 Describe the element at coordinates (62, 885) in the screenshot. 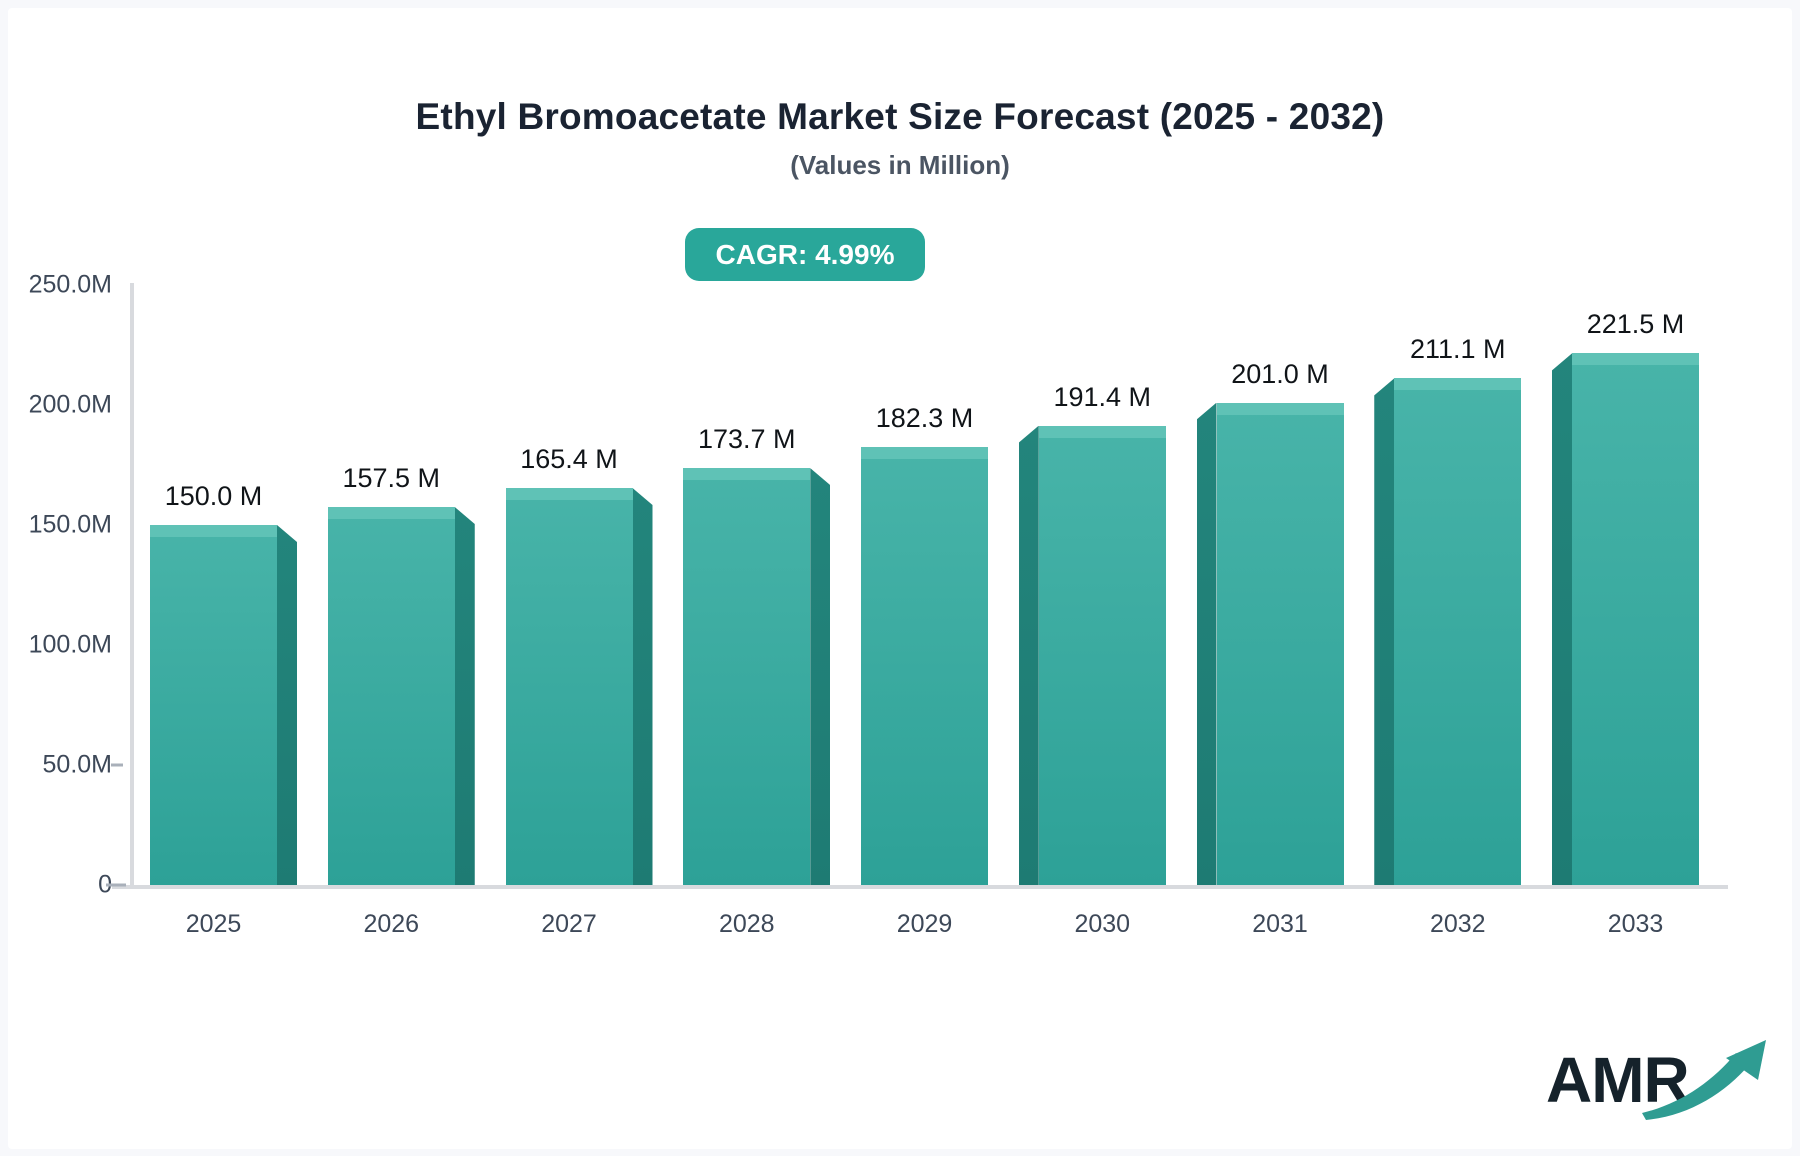

I see `y-tick-label: 0` at that location.